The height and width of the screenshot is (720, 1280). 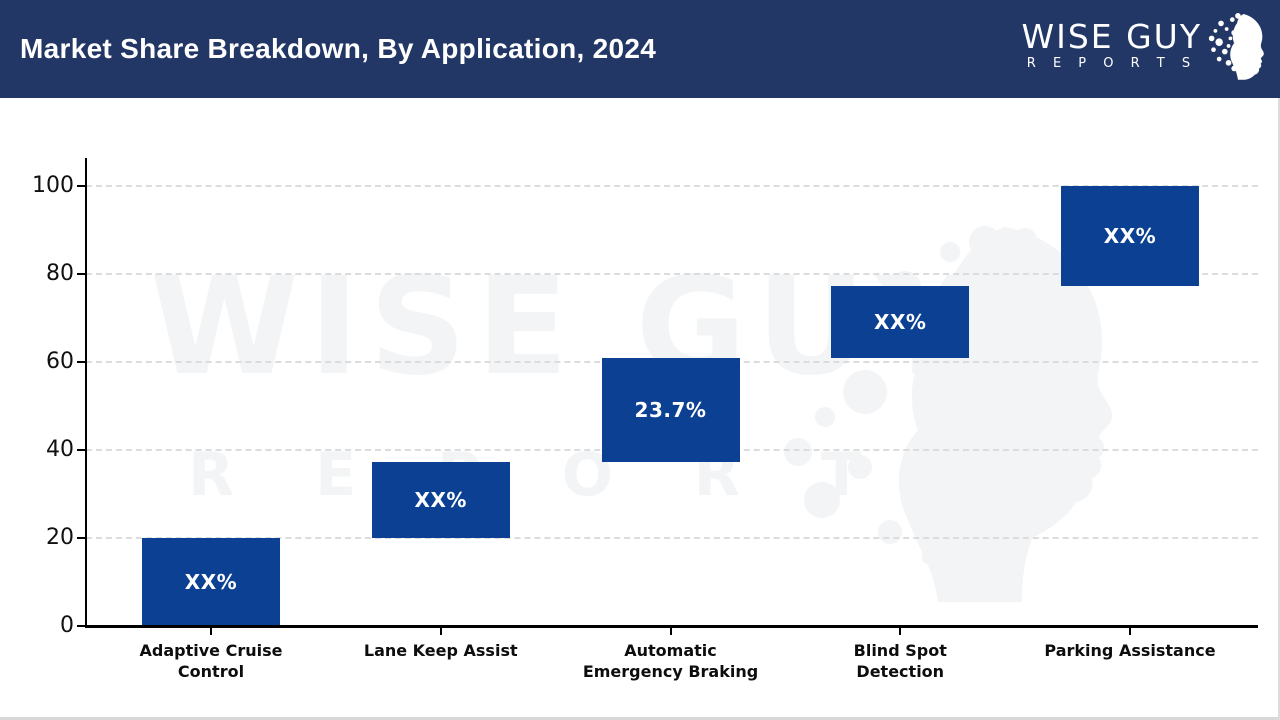 What do you see at coordinates (670, 661) in the screenshot?
I see `x-category-label: Automatic Emergency Braking` at bounding box center [670, 661].